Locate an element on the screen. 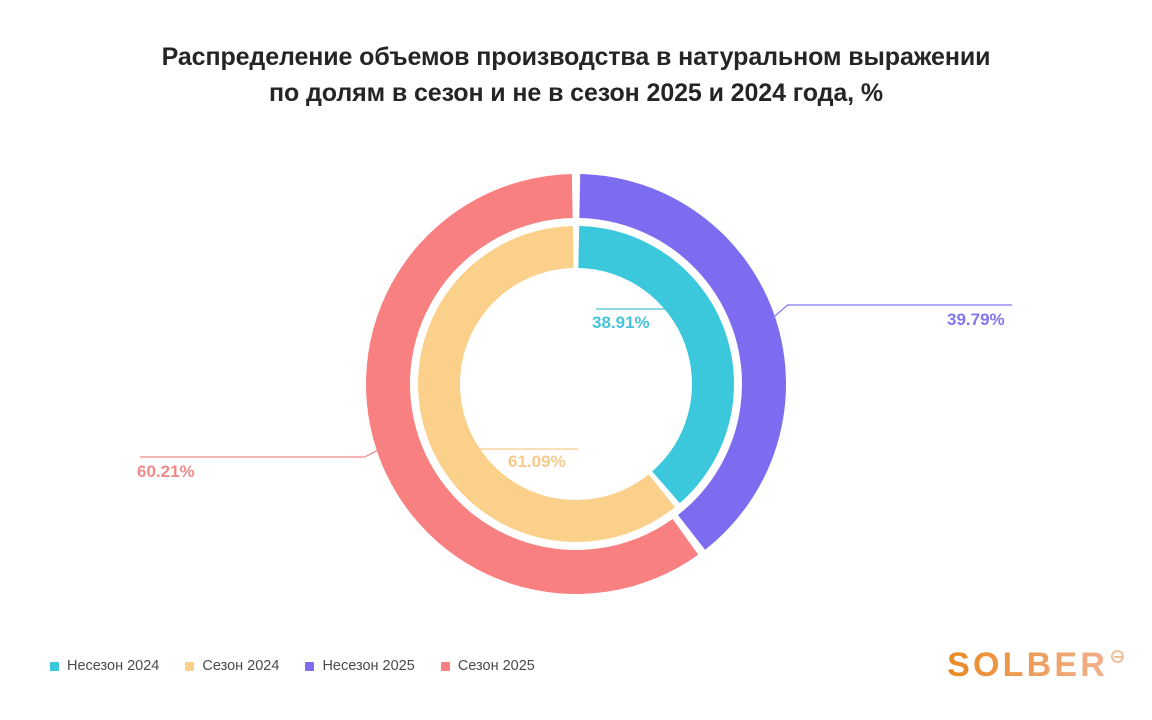 The width and height of the screenshot is (1152, 720). leader-line-neseason-2024 is located at coordinates (643, 326).